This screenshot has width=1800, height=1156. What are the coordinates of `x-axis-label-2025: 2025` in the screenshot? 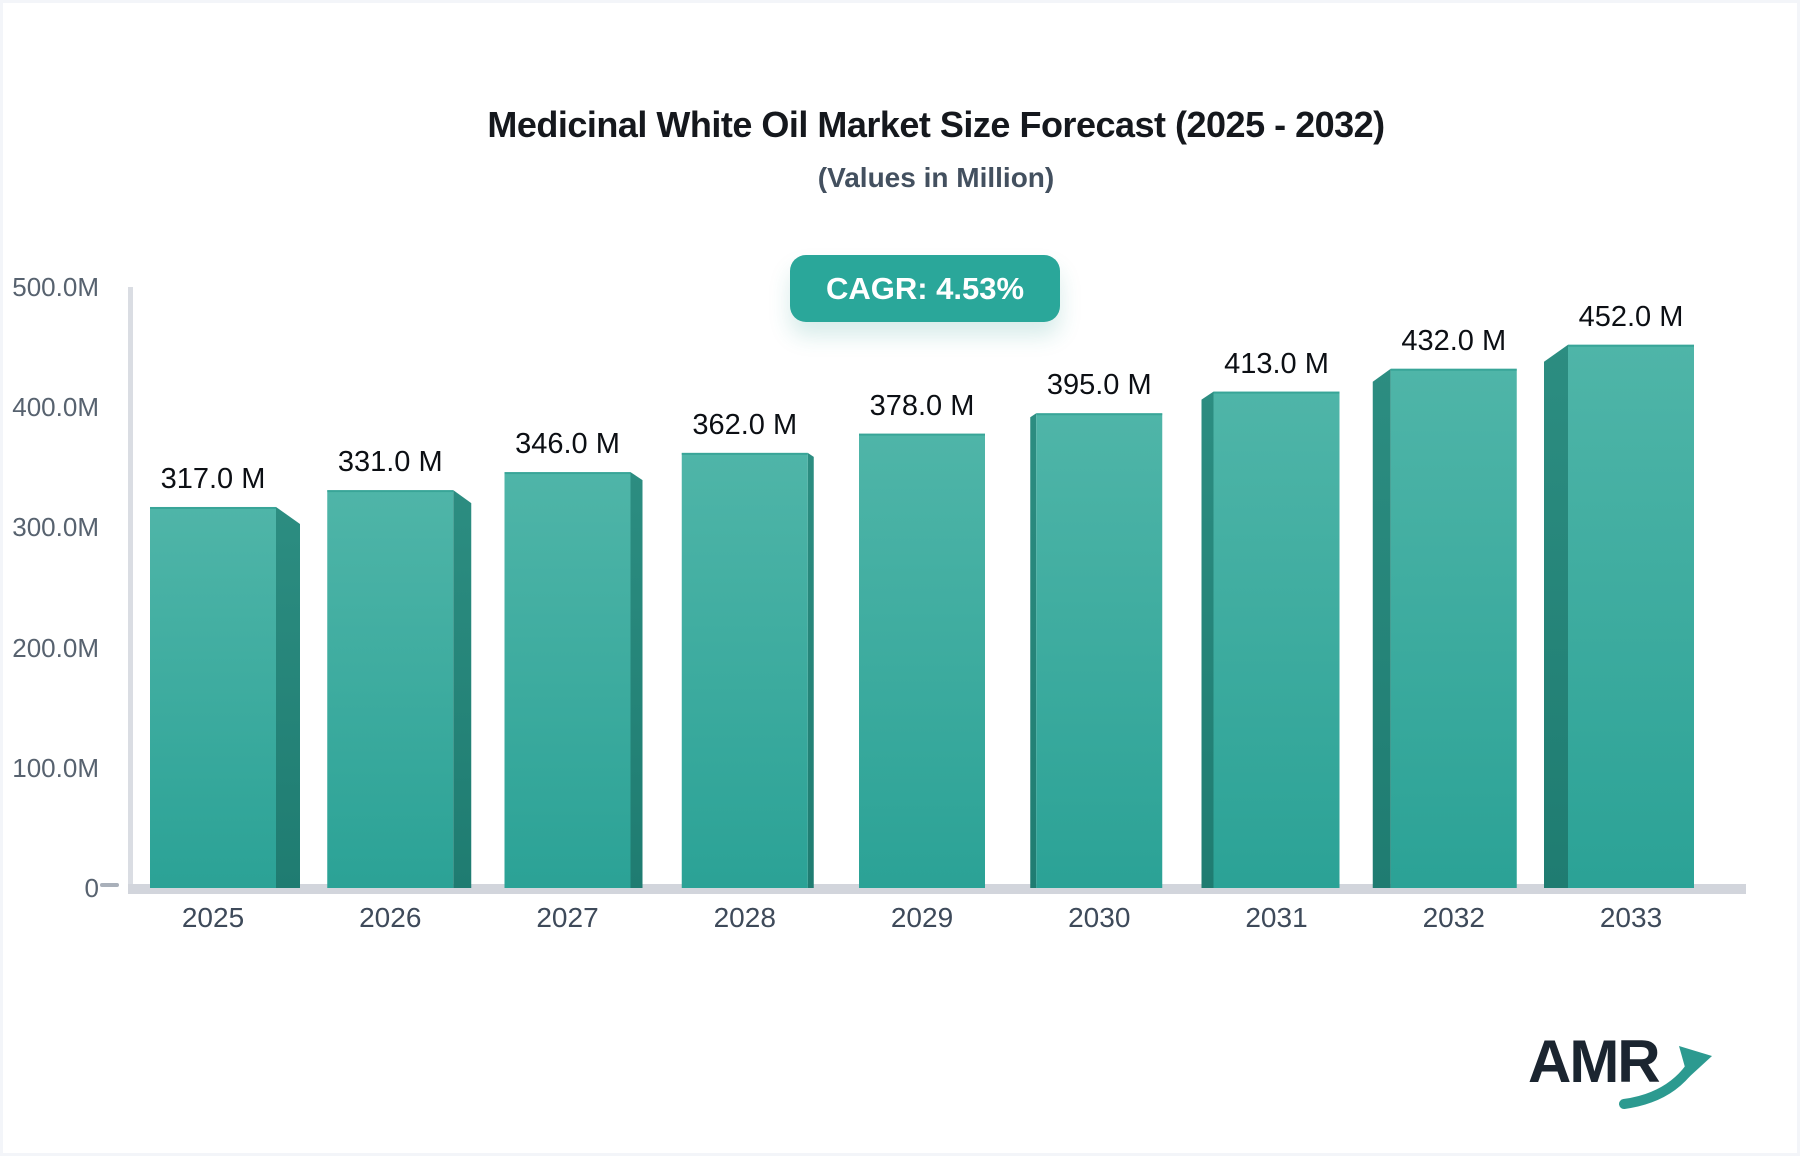 It's located at (213, 917).